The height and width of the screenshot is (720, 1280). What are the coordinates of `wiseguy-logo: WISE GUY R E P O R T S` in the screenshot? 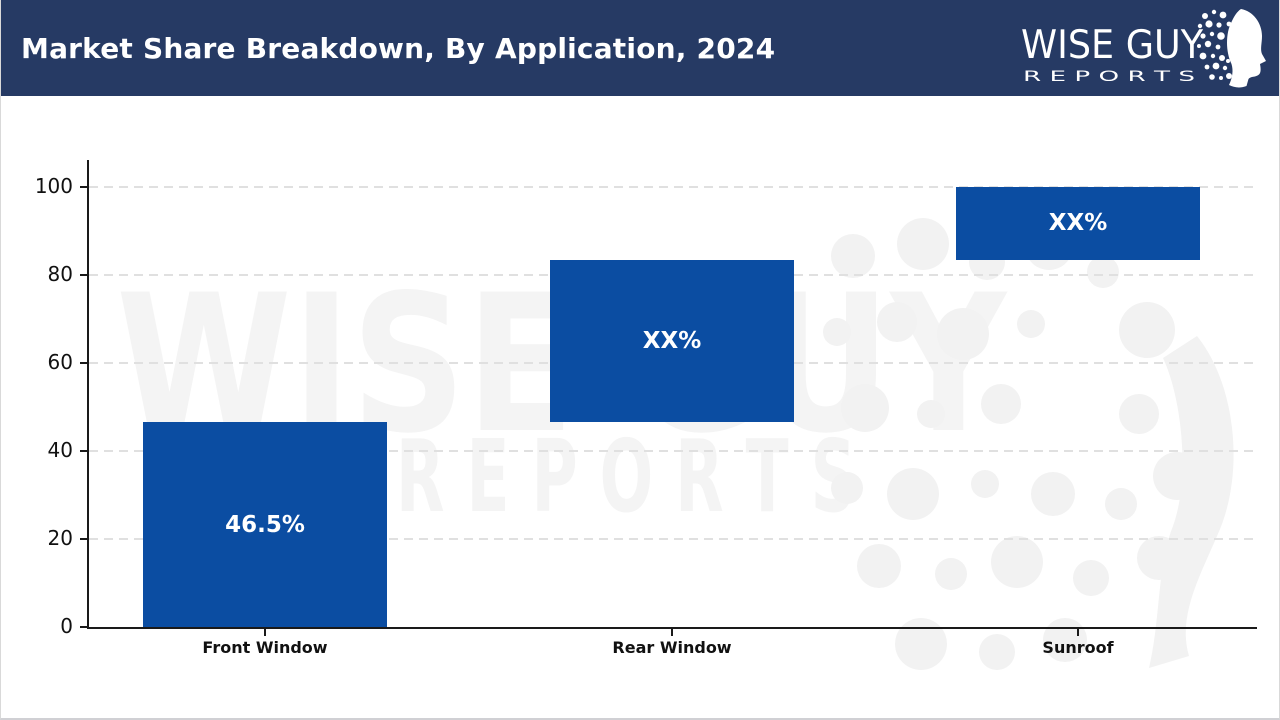 It's located at (1144, 48).